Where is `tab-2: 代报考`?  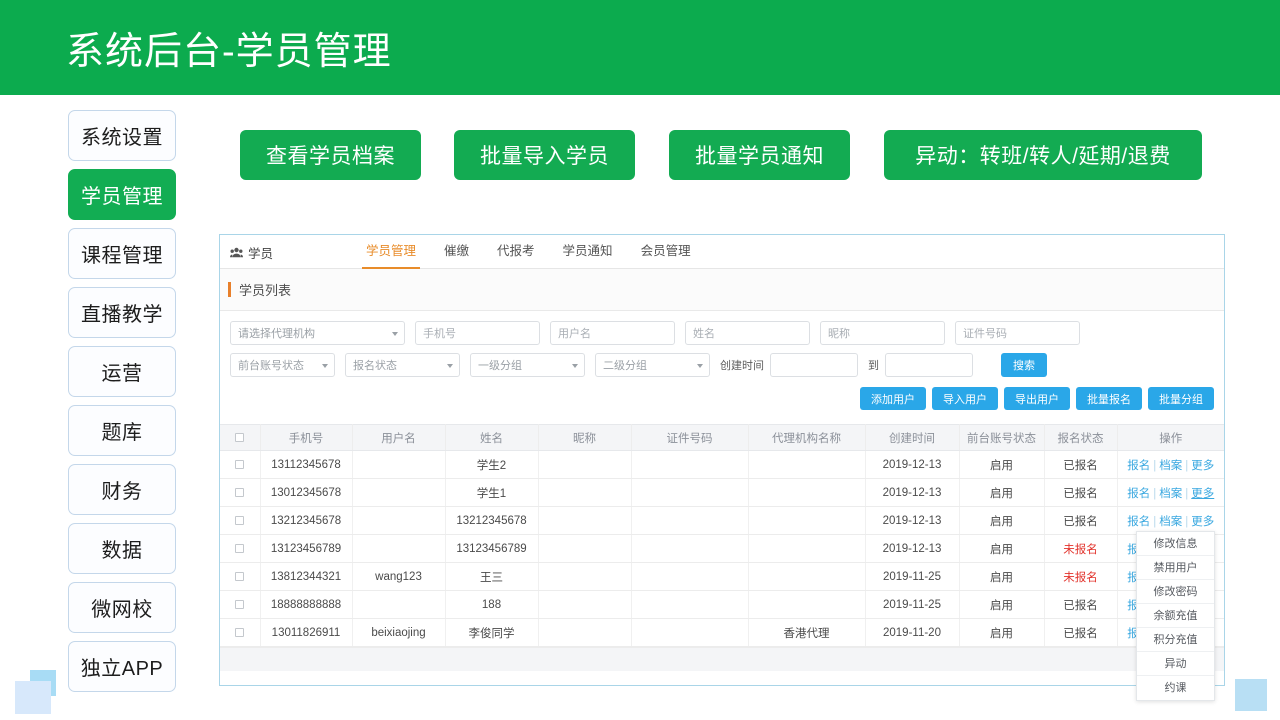
tab-2: 代报考 is located at coordinates (516, 251).